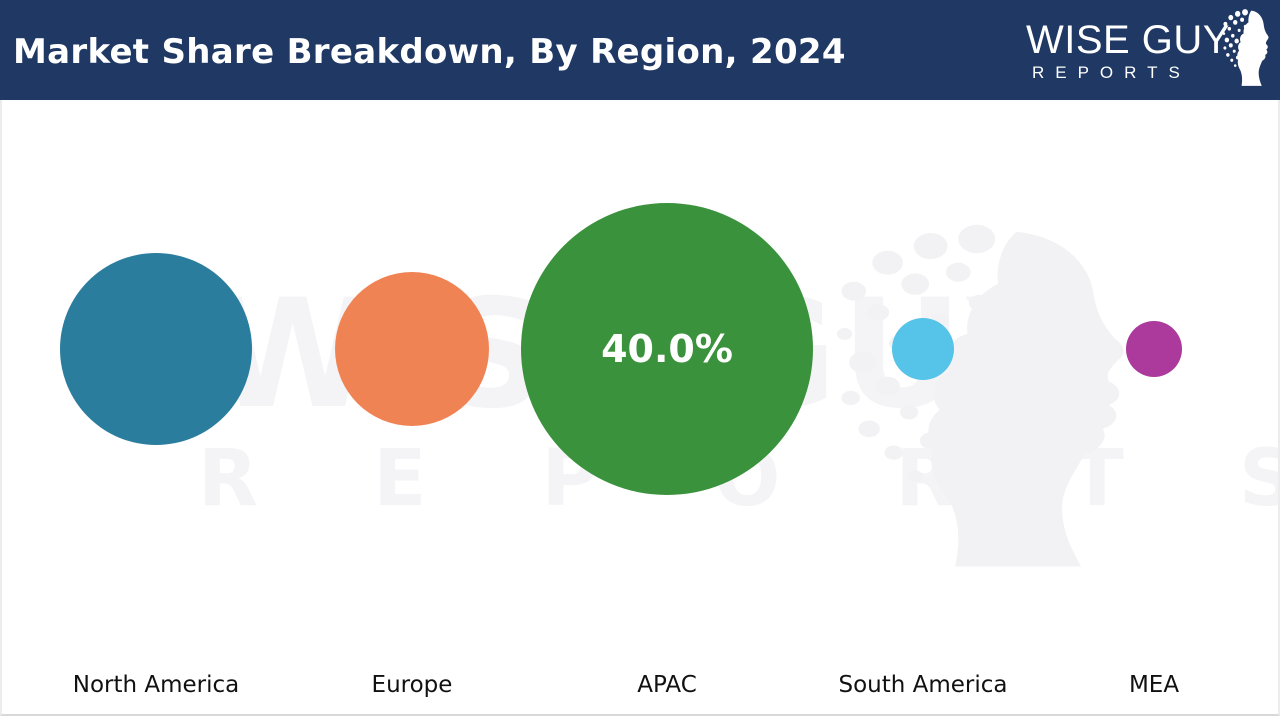 The height and width of the screenshot is (720, 1280). What do you see at coordinates (667, 685) in the screenshot?
I see `category-label-apac: APAC` at bounding box center [667, 685].